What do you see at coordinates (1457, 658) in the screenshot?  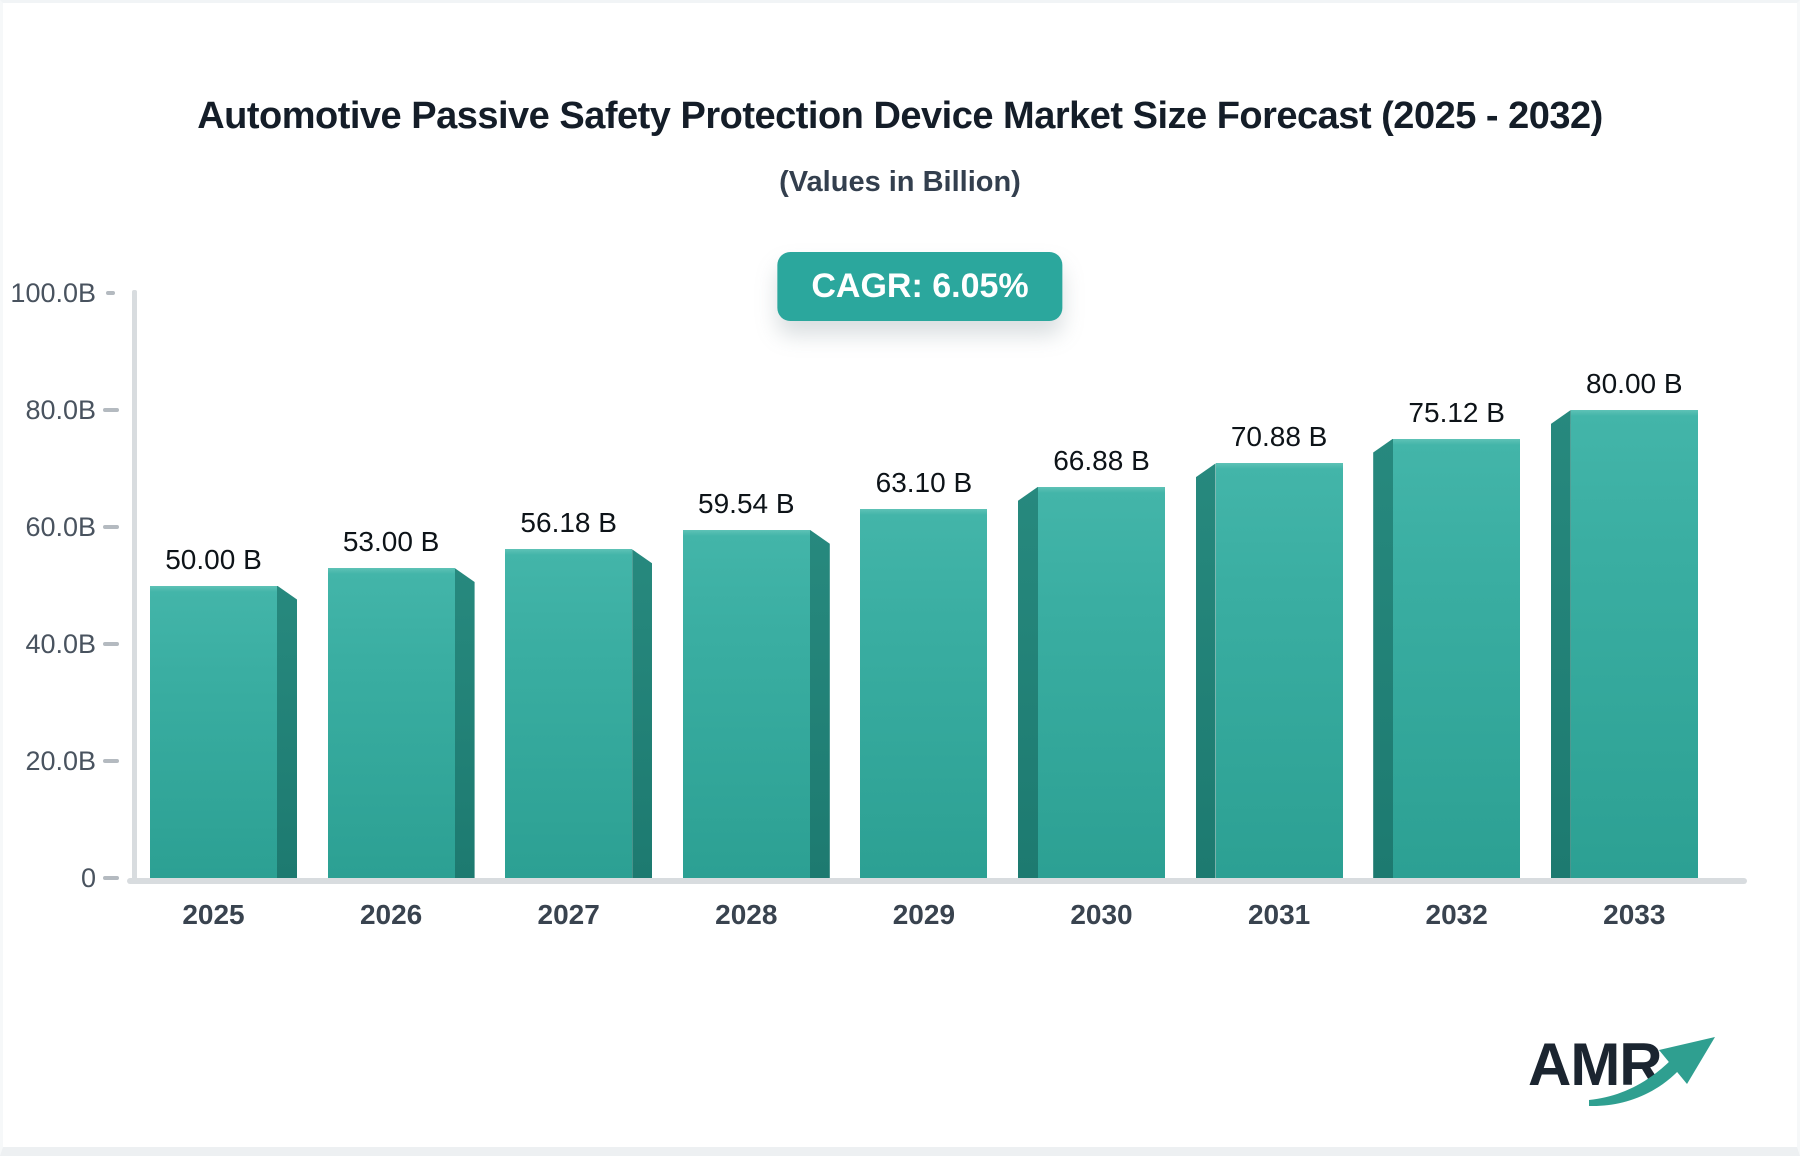 I see `bar-2032` at bounding box center [1457, 658].